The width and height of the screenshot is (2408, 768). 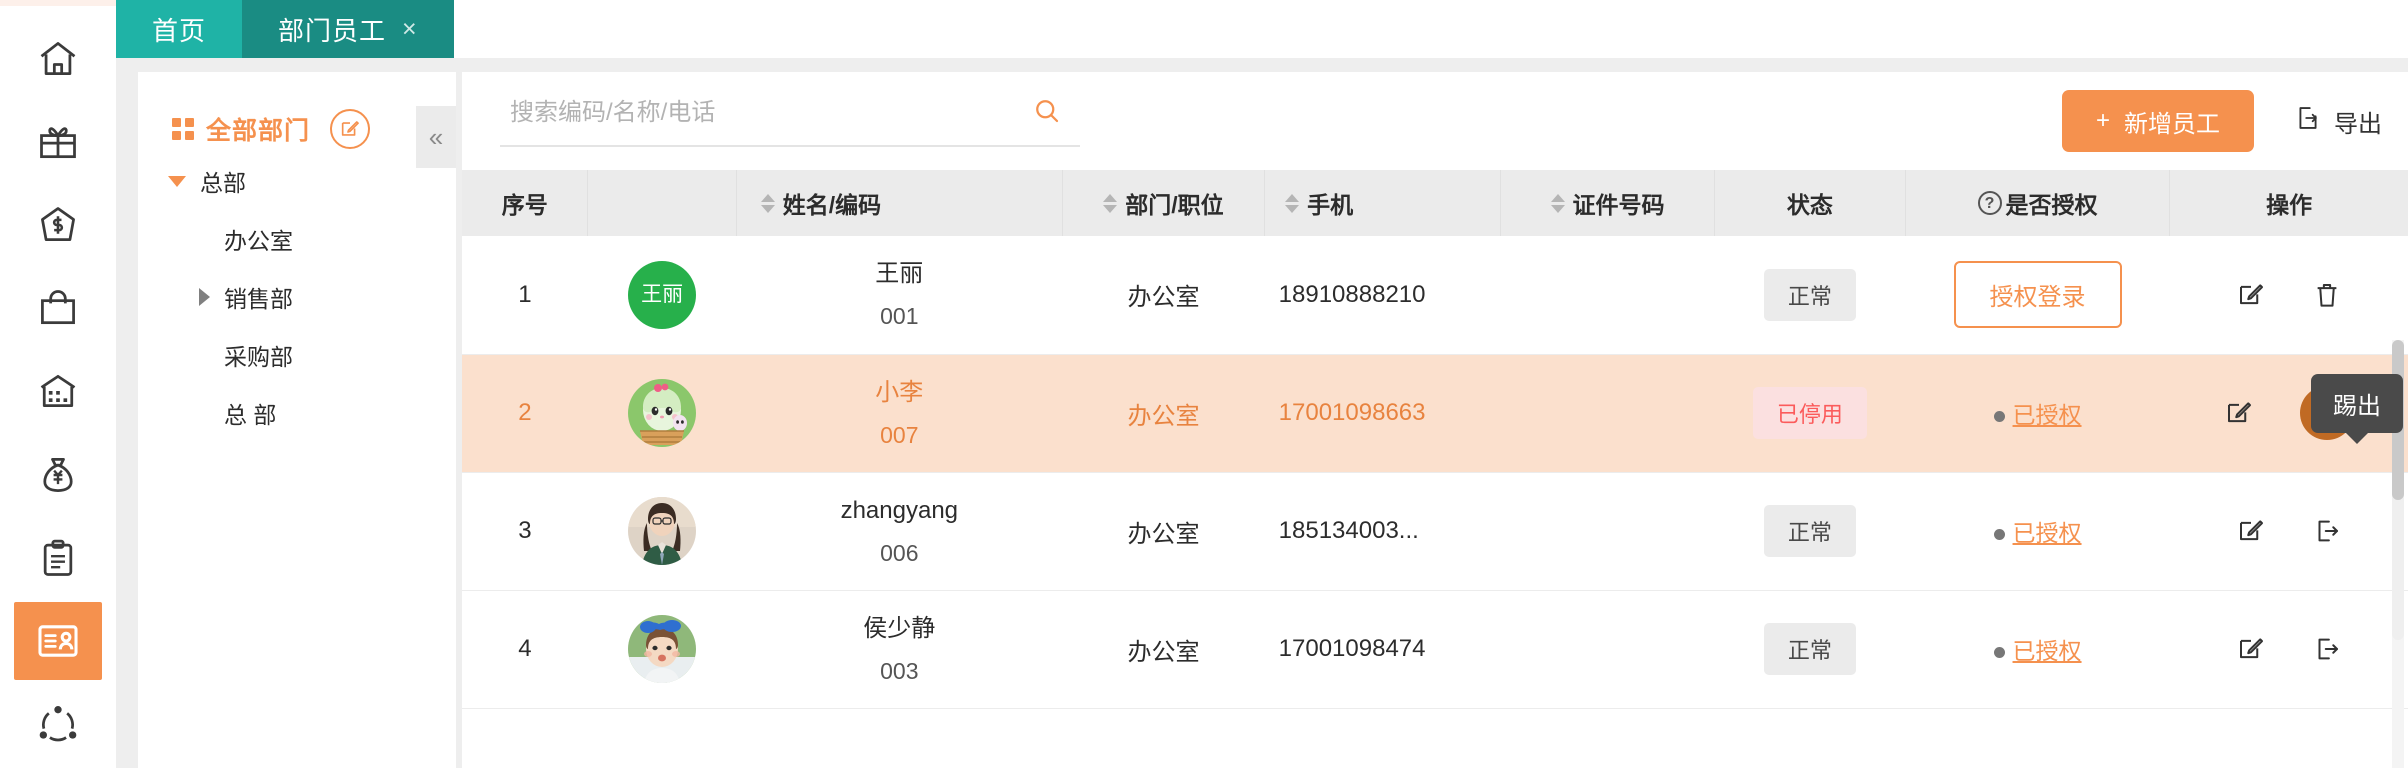 What do you see at coordinates (1047, 113) in the screenshot?
I see `search-icon` at bounding box center [1047, 113].